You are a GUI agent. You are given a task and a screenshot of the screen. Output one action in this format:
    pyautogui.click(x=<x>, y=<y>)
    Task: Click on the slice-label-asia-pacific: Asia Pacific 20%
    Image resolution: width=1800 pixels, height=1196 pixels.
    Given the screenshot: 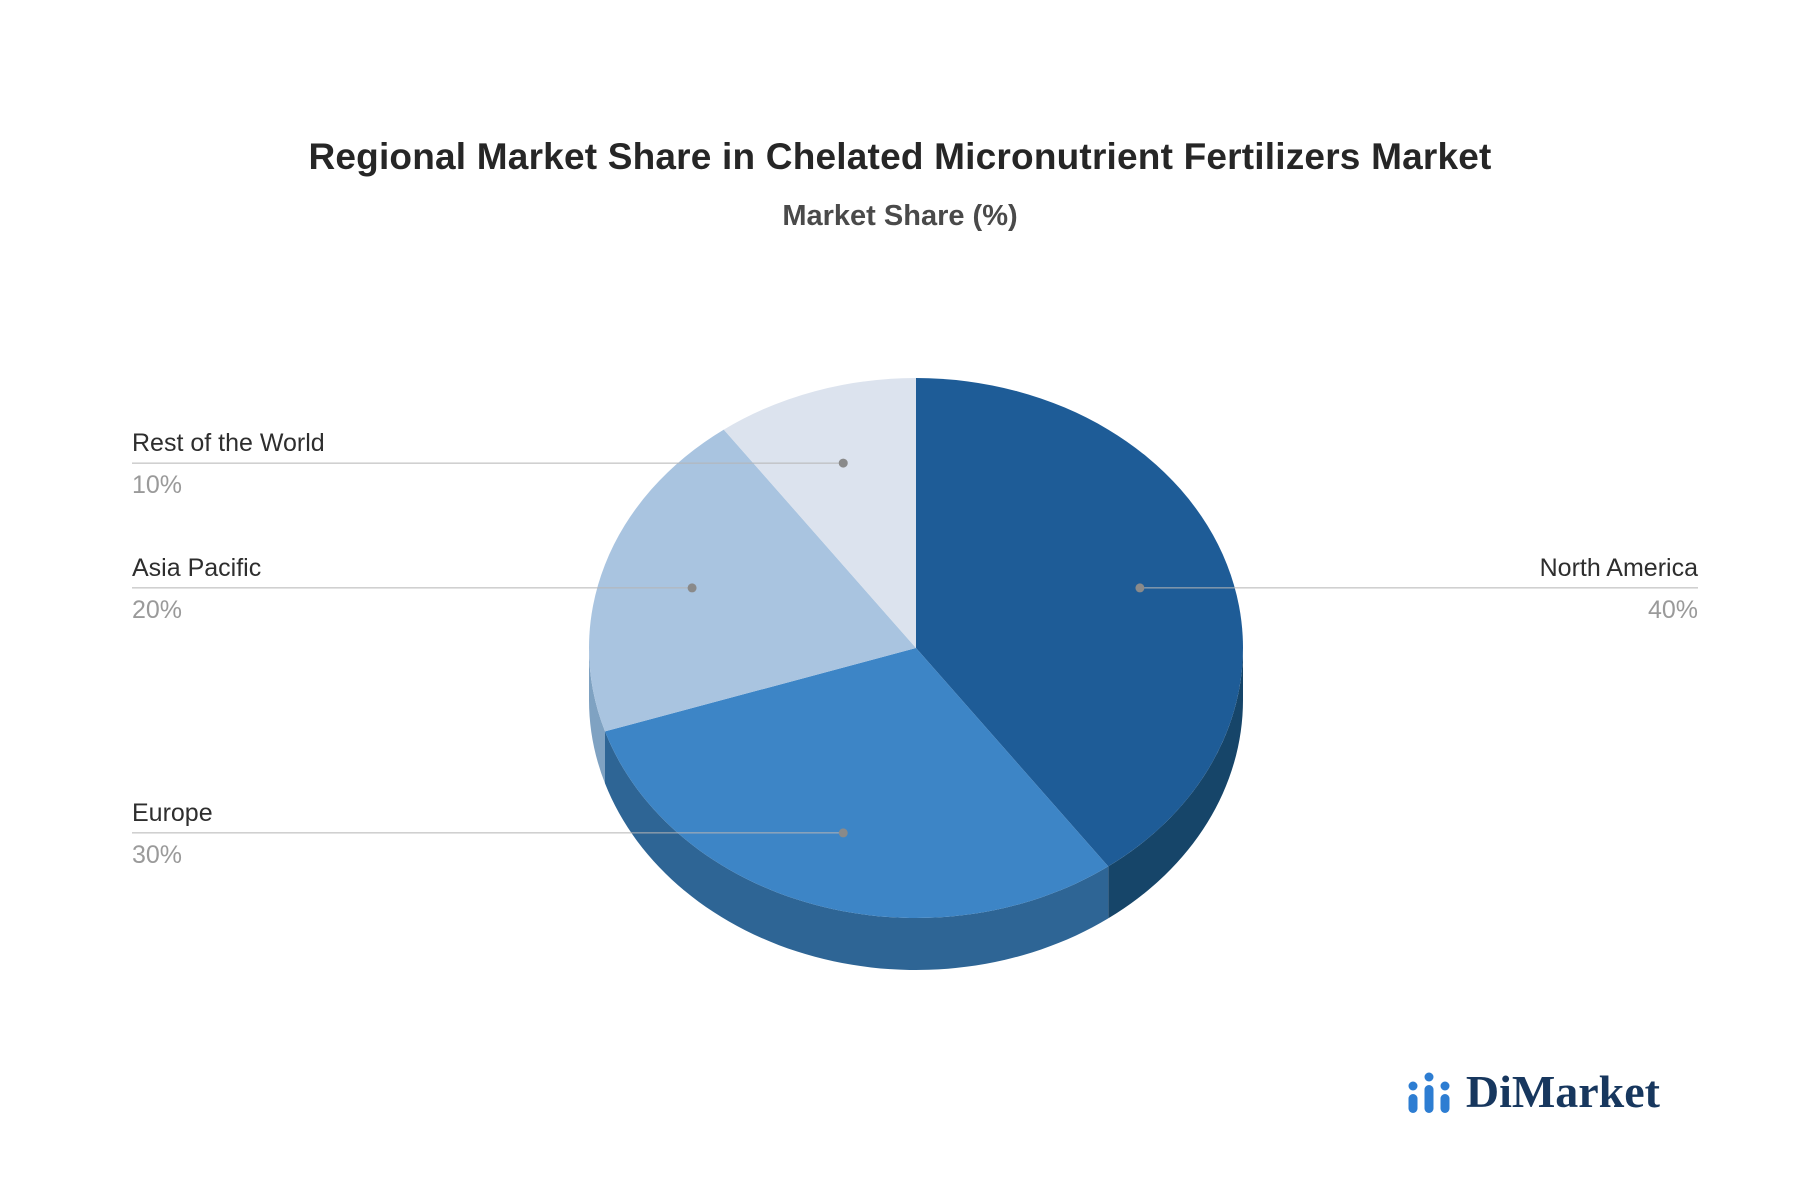 What is the action you would take?
    pyautogui.click(x=196, y=589)
    